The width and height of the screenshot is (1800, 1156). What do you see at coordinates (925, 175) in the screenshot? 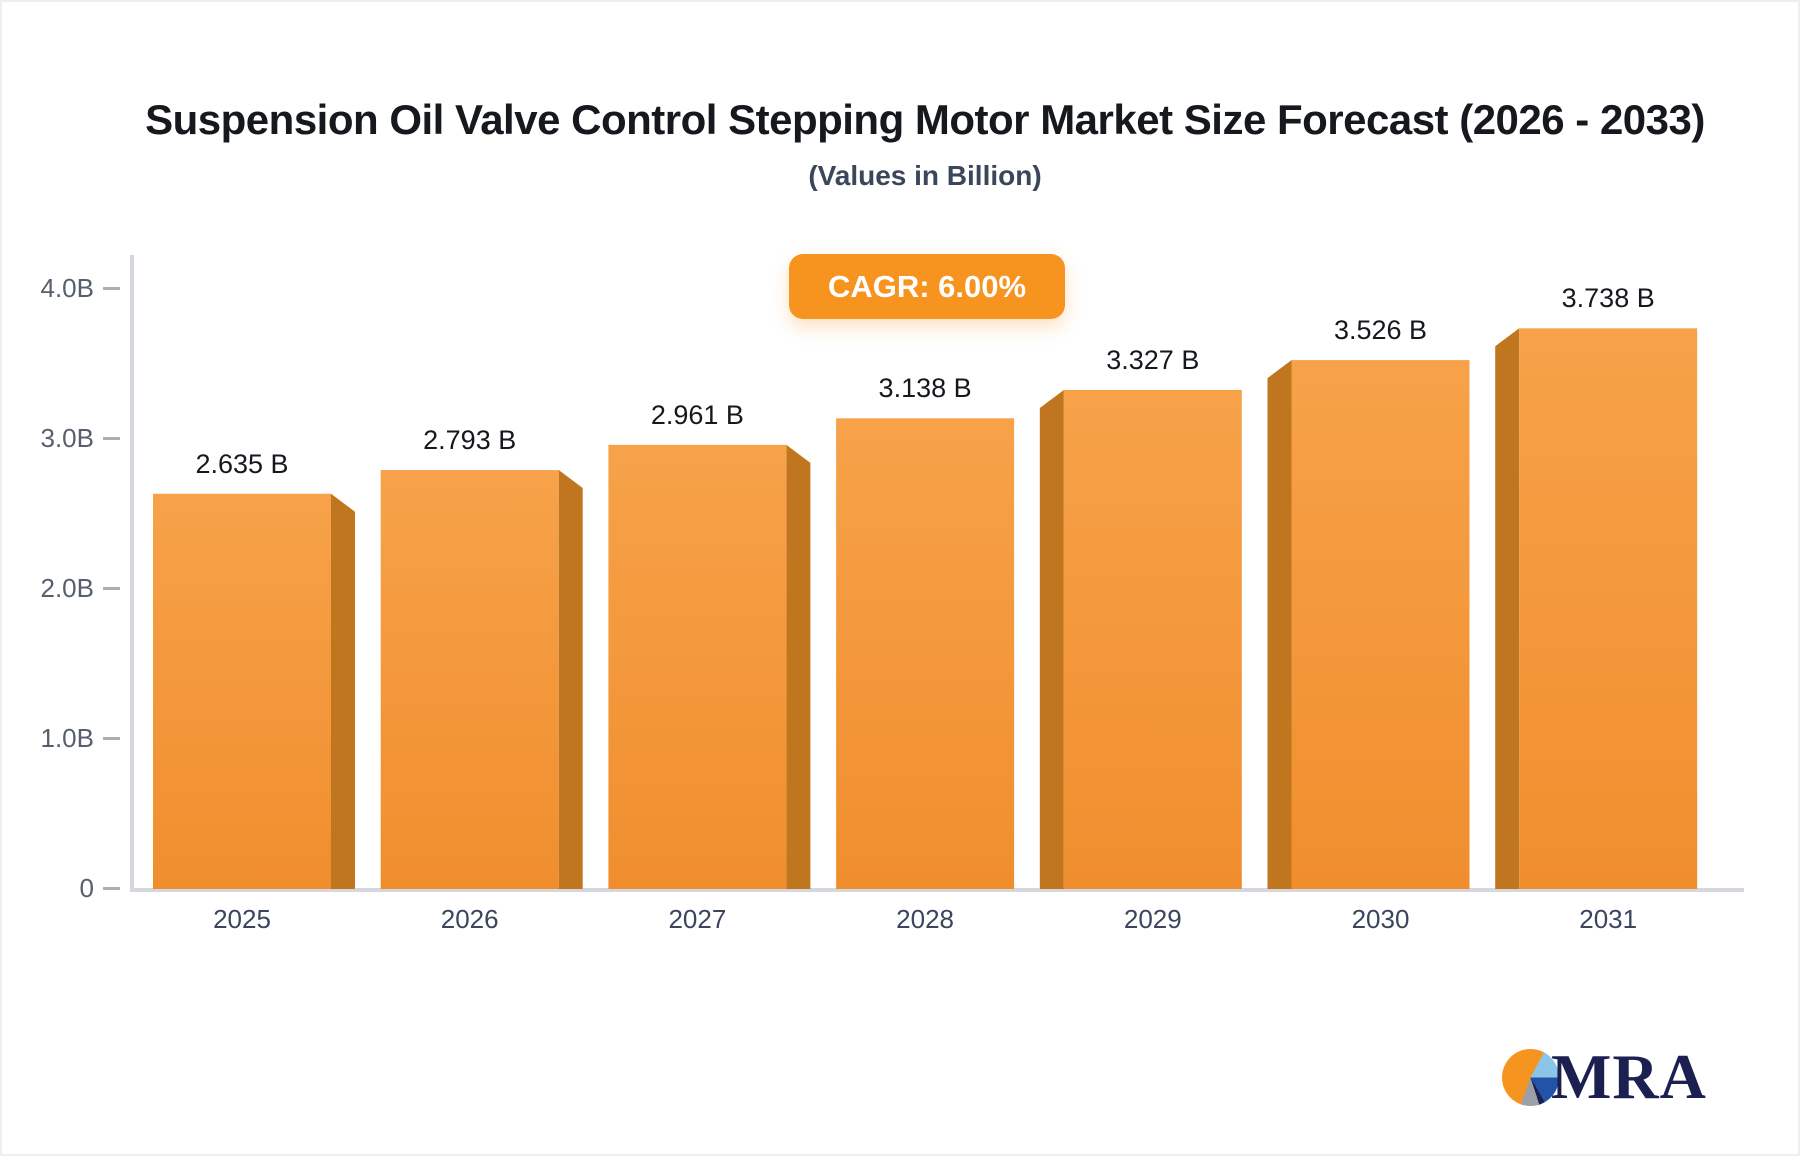
I see `chart-subtitle: (Values in Billion)` at bounding box center [925, 175].